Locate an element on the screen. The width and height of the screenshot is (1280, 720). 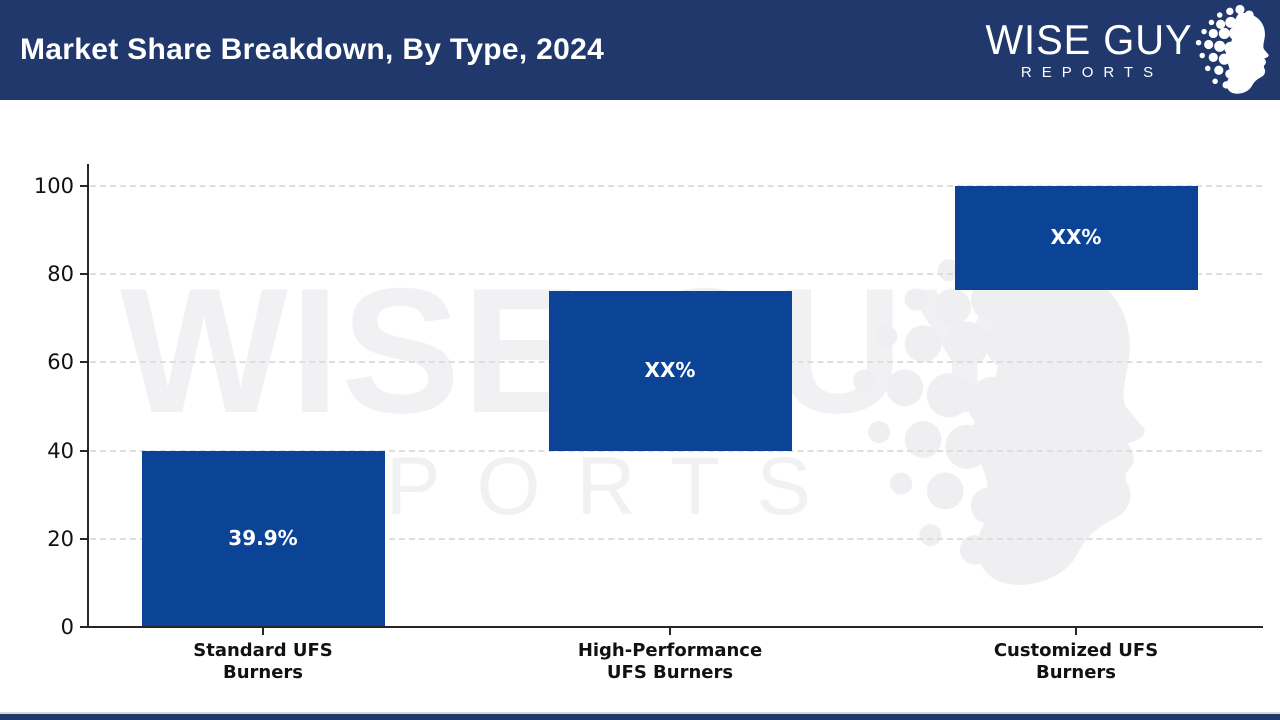
x-category-label: Standard UFS Burners is located at coordinates (263, 662).